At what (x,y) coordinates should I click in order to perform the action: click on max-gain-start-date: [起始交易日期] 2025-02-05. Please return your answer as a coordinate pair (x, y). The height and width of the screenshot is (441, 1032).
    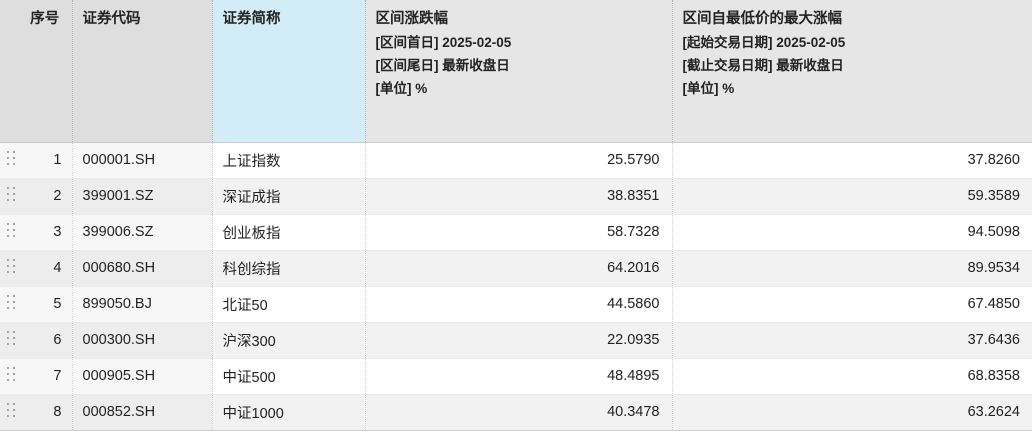
    Looking at the image, I should click on (764, 42).